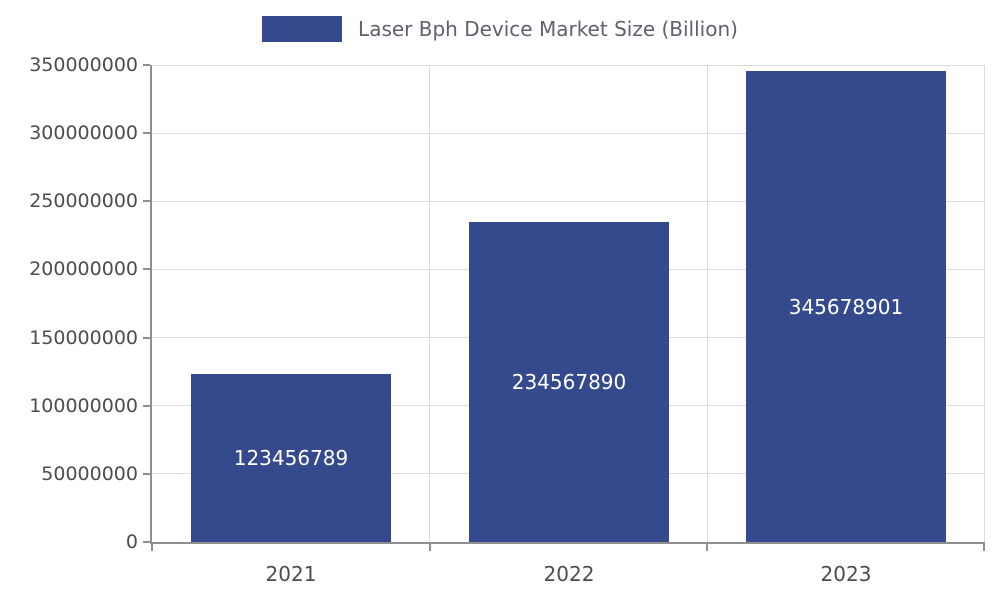 This screenshot has width=1000, height=600. Describe the element at coordinates (83, 133) in the screenshot. I see `y-axis-tick-label: 300000000` at that location.